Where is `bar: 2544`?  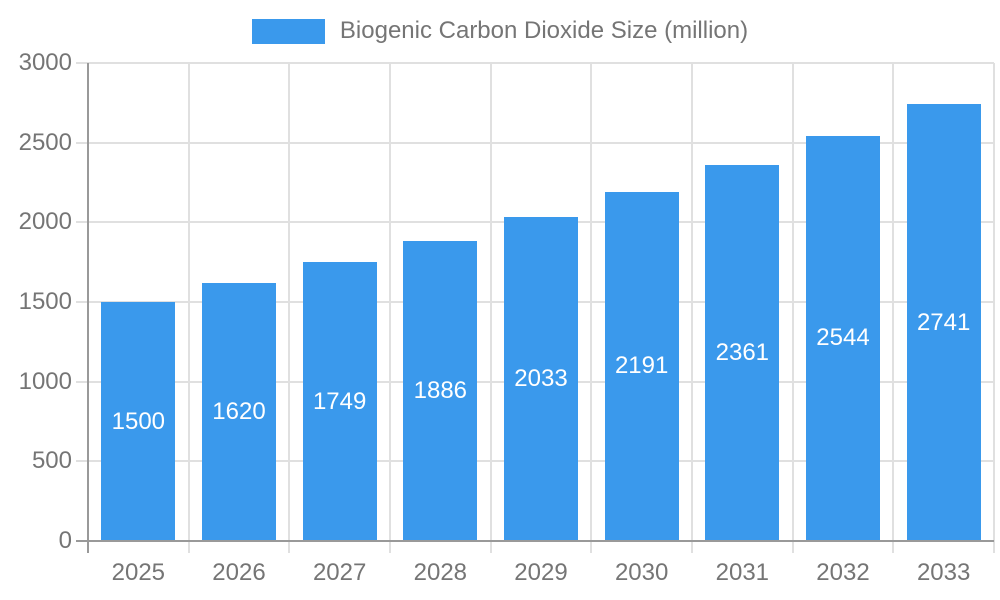 bar: 2544 is located at coordinates (843, 338).